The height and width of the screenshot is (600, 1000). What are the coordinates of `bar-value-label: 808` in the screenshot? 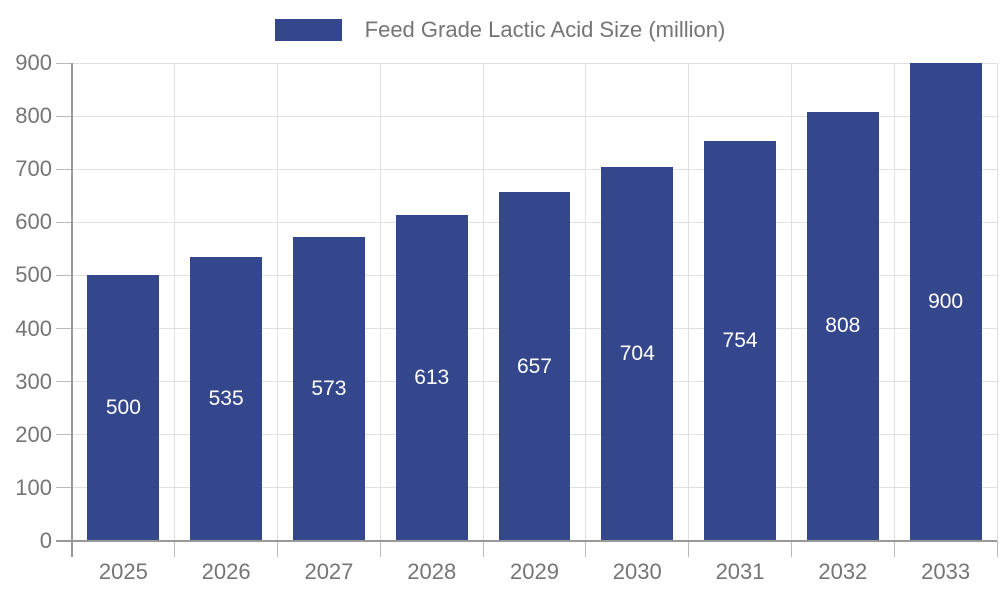 It's located at (843, 326).